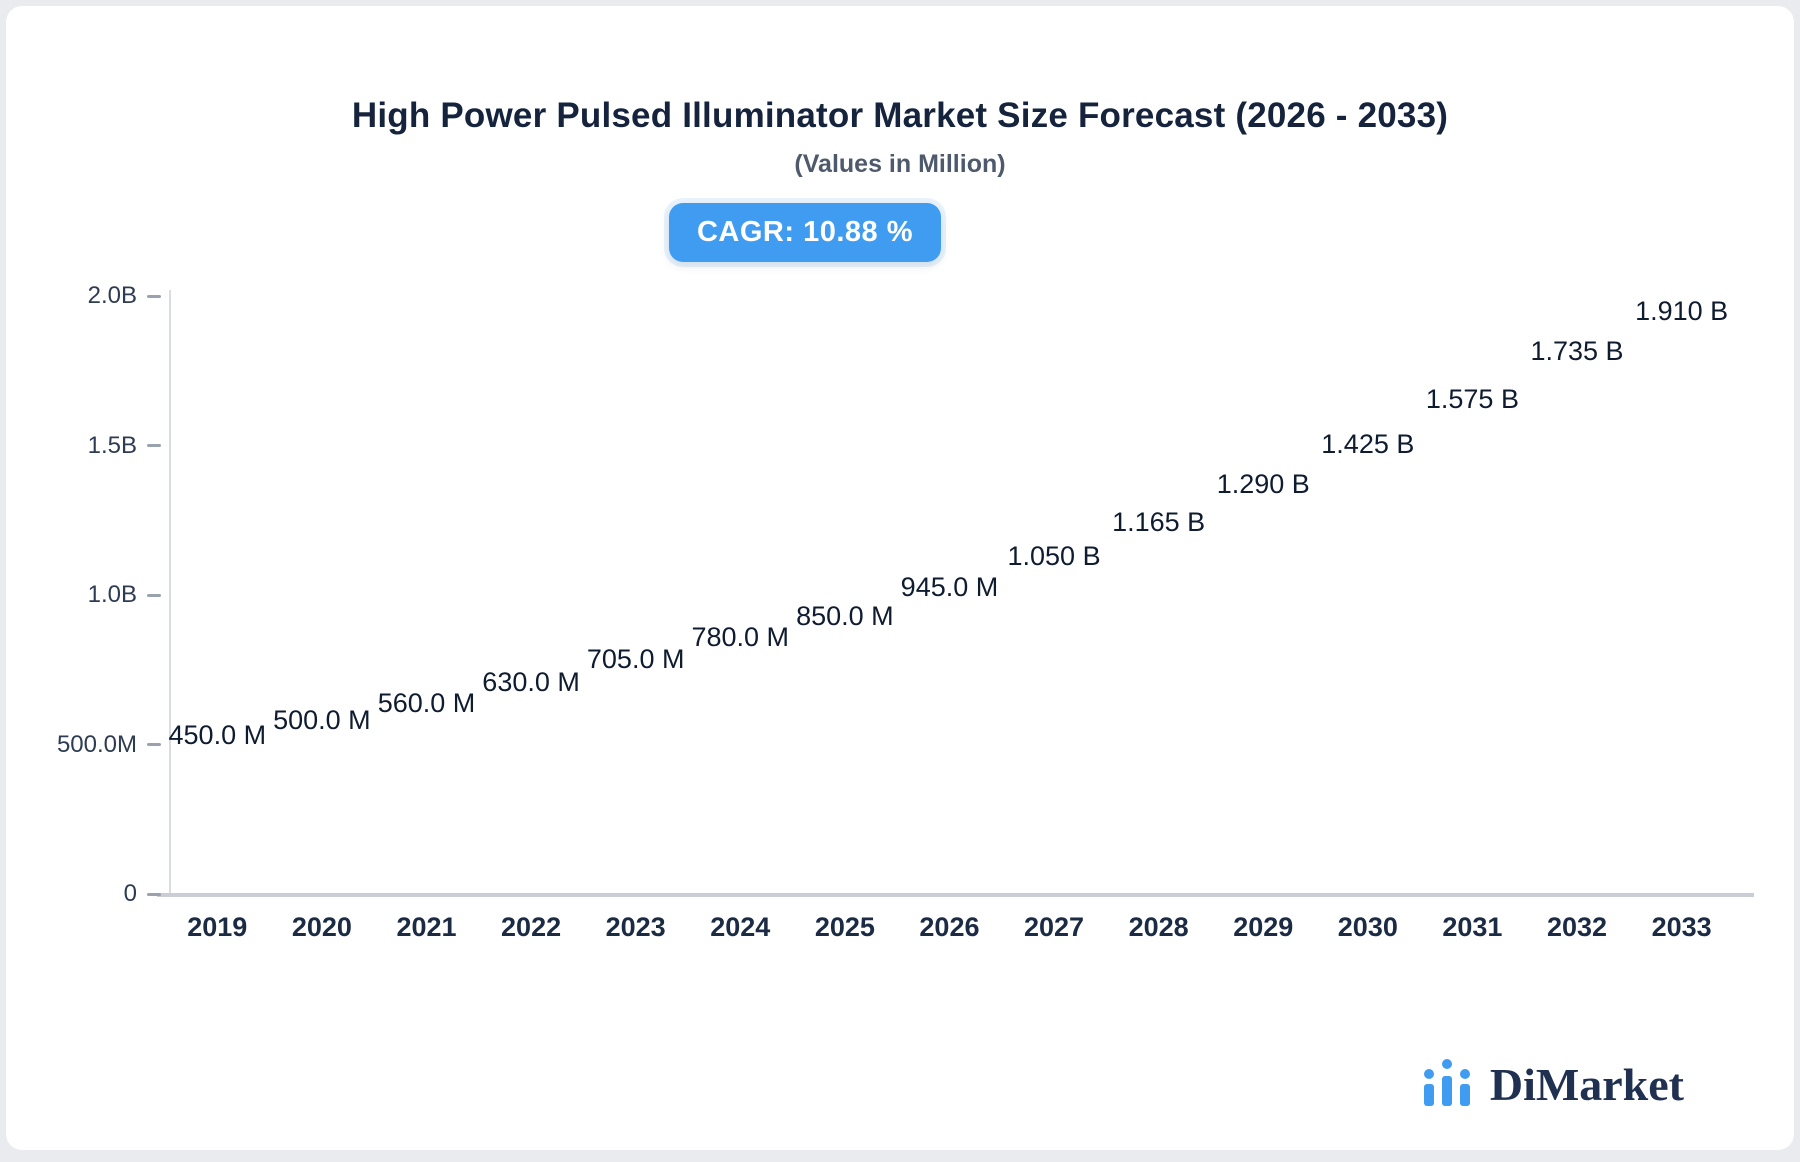  I want to click on bar-slot: 1.050 B 2027, so click(1061, 619).